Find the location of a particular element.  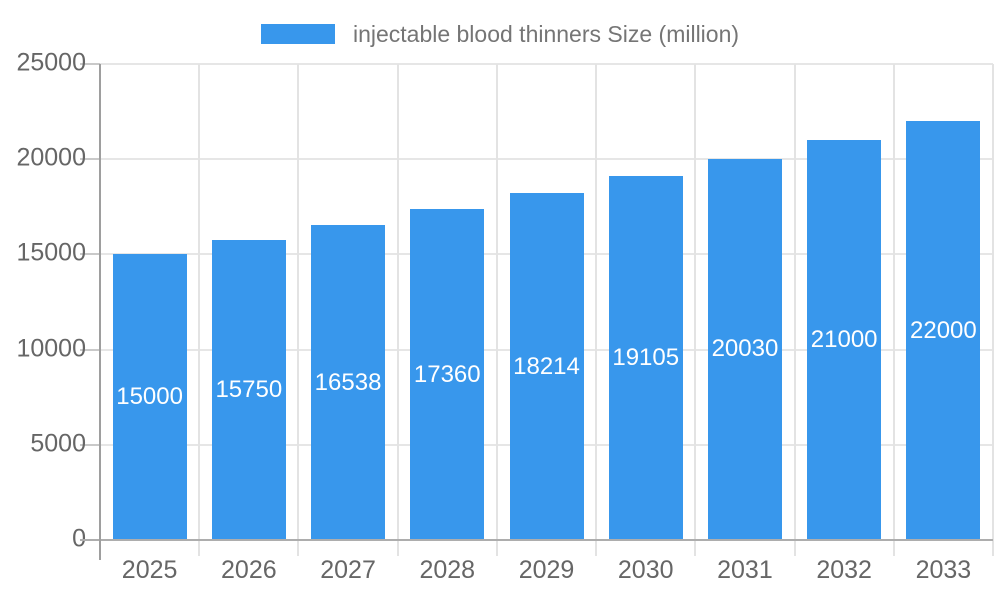

legend-label: injectable blood thinners Size (million) is located at coordinates (546, 33).